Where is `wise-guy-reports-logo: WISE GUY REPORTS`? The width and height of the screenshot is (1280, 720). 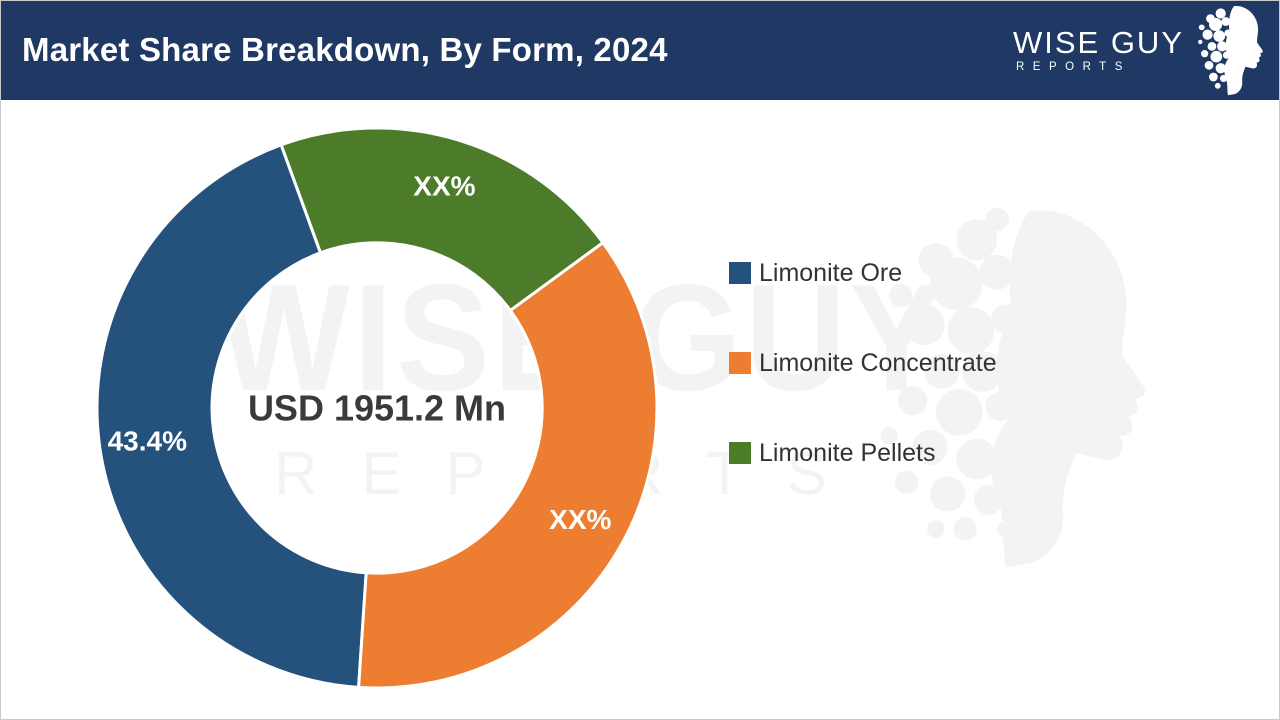 wise-guy-reports-logo: WISE GUY REPORTS is located at coordinates (1139, 50).